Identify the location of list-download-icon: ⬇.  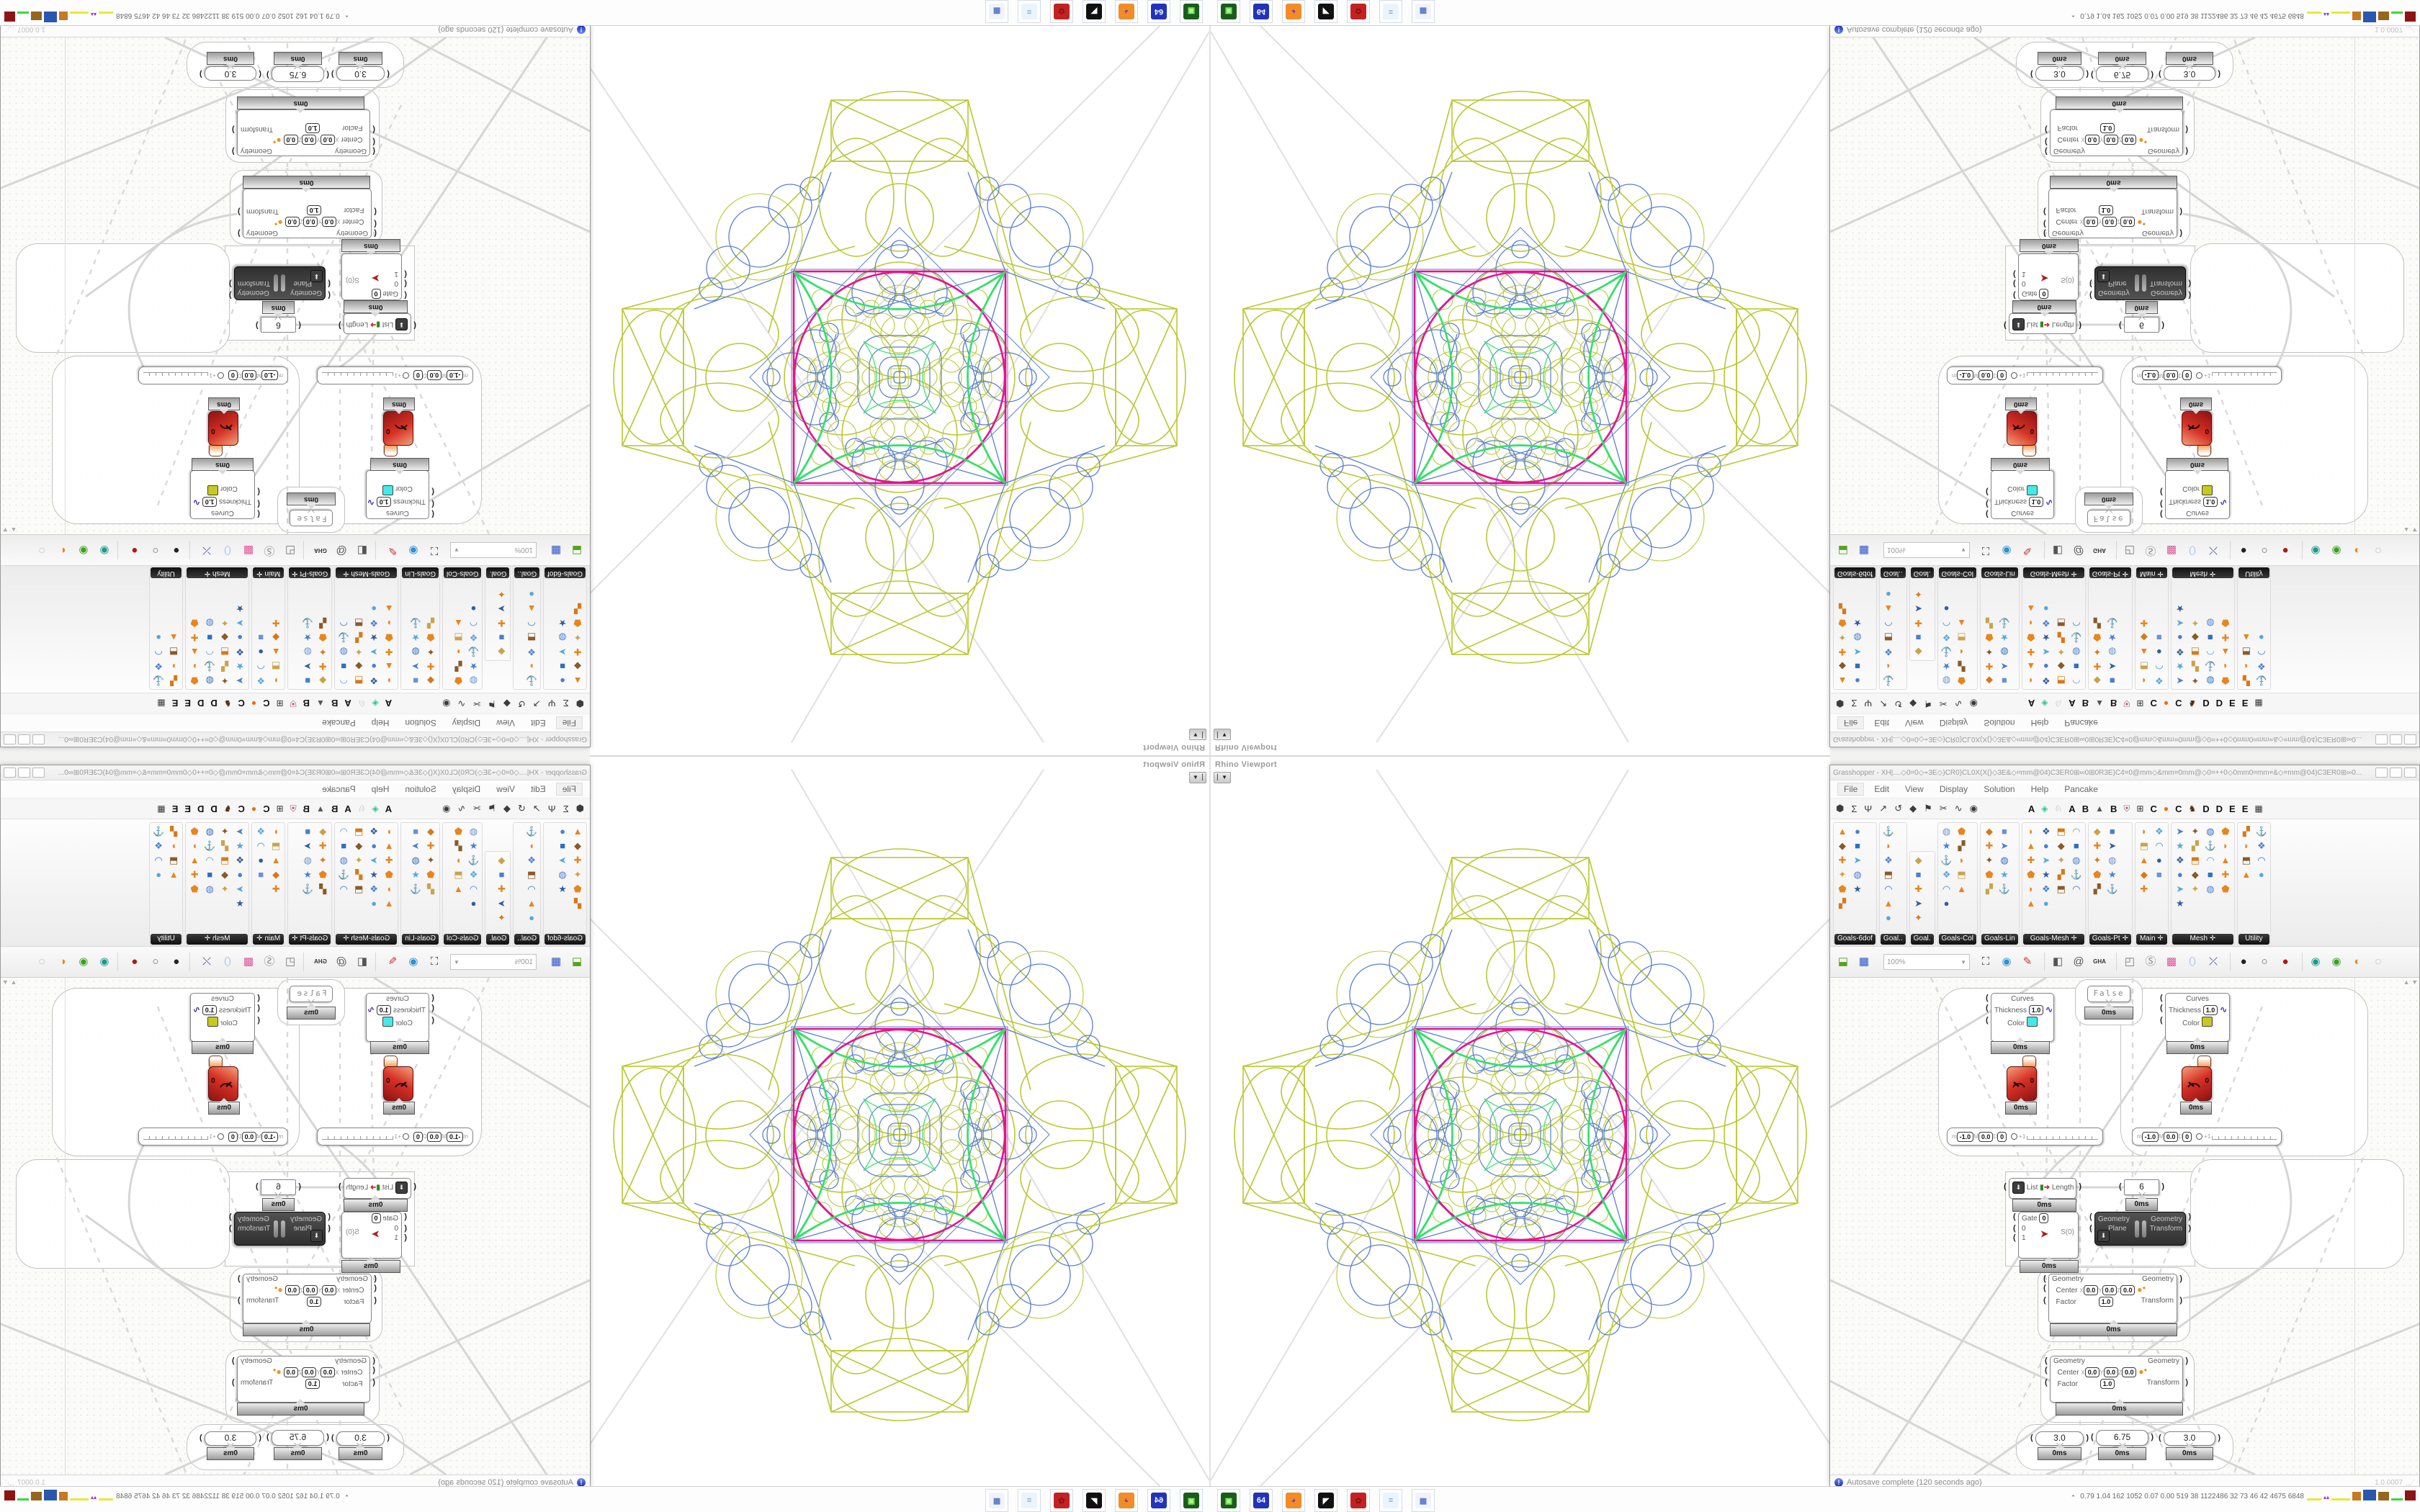
(401, 324).